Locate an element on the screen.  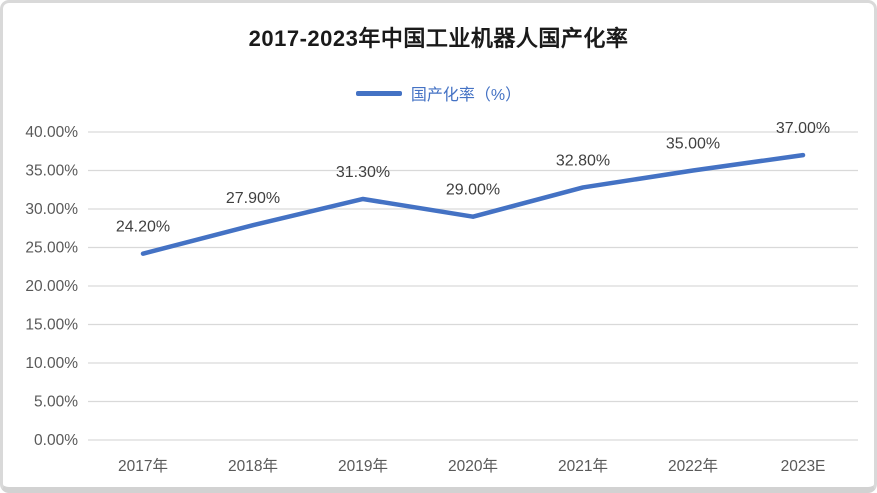
chart-title: 2017-2023年中国工业机器人国产化率 is located at coordinates (438, 38).